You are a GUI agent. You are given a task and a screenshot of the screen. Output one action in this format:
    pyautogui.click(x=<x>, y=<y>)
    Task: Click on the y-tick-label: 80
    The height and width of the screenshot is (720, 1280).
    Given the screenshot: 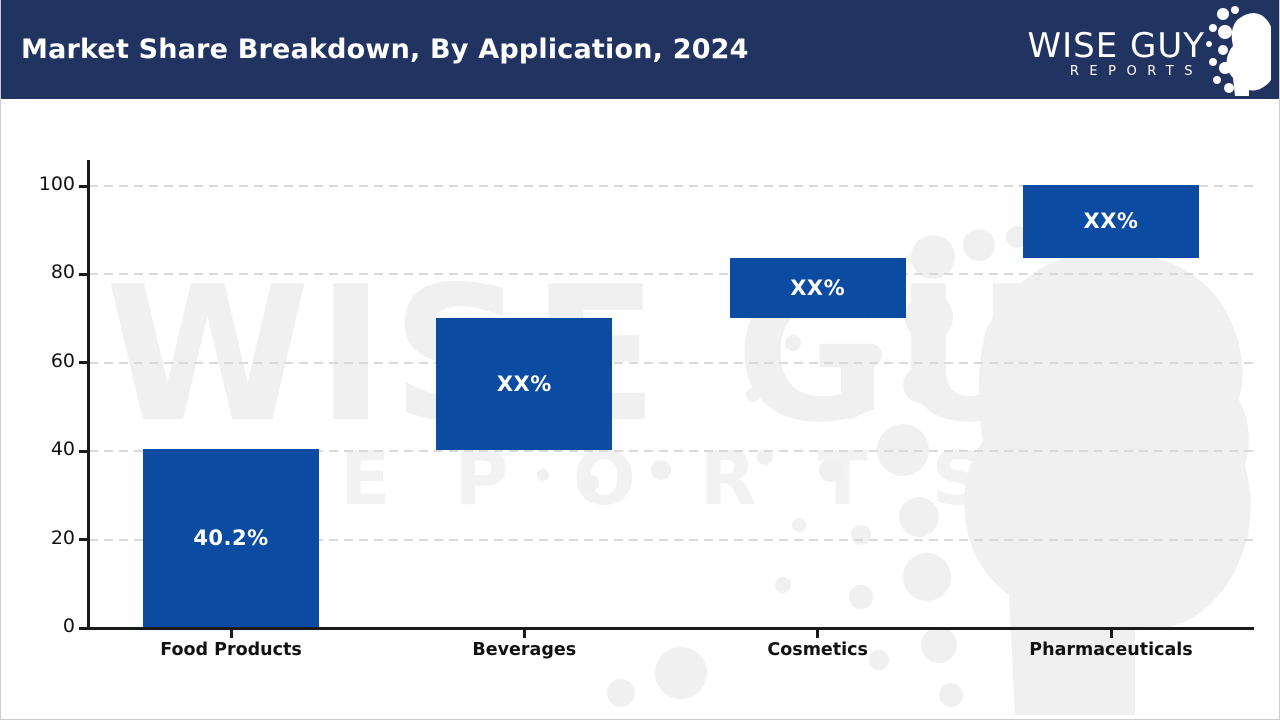 What is the action you would take?
    pyautogui.click(x=62, y=272)
    